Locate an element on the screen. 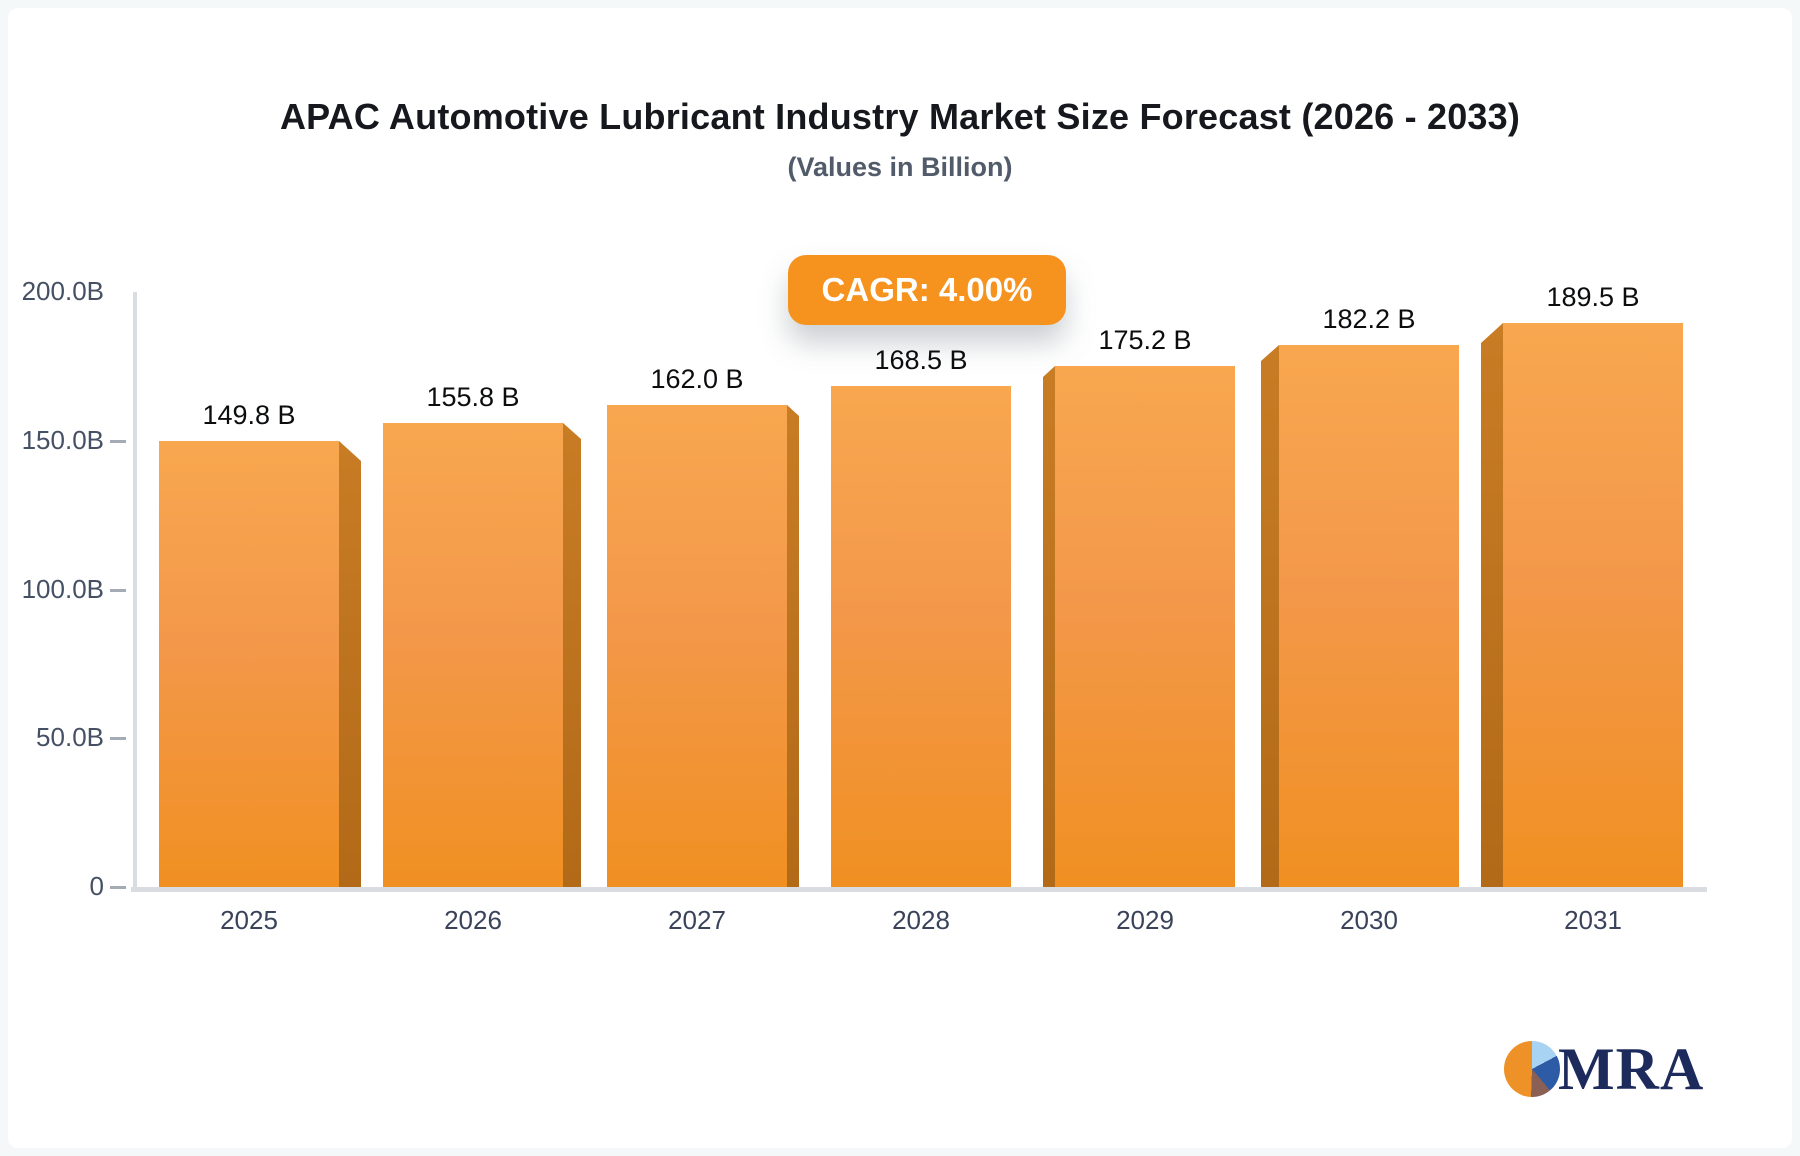 This screenshot has height=1156, width=1800. y-tick-label-150: 150.0B is located at coordinates (62, 440).